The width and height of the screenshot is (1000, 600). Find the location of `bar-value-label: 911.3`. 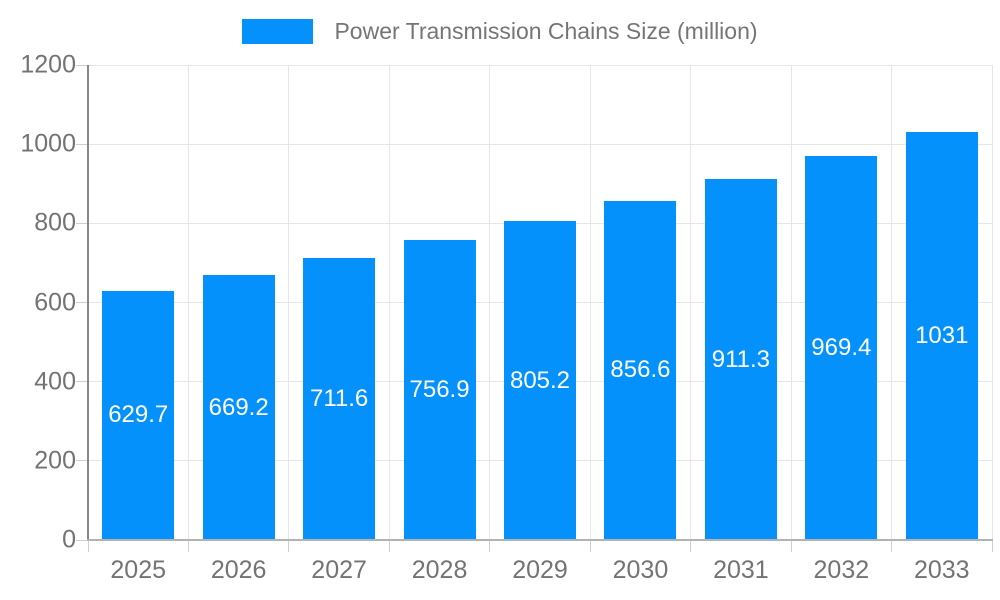

bar-value-label: 911.3 is located at coordinates (741, 359).